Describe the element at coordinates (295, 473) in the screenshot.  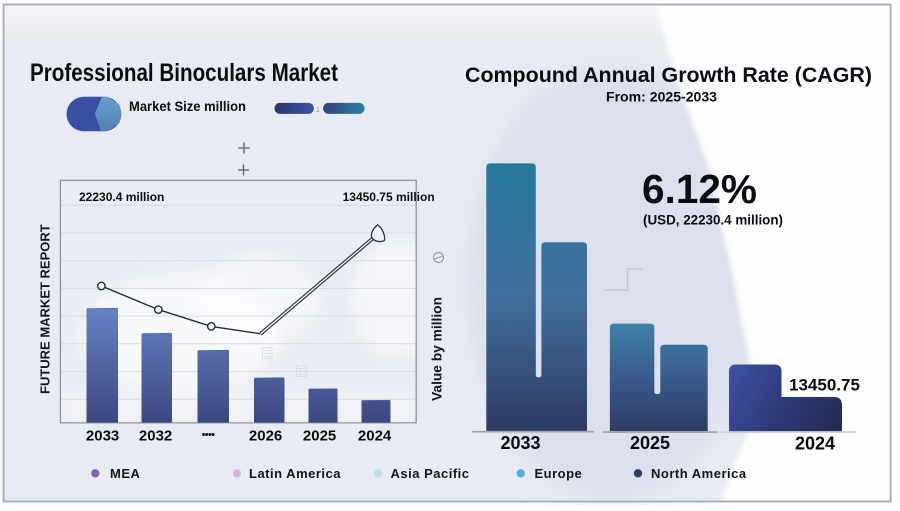
I see `svg-text: Latin America` at that location.